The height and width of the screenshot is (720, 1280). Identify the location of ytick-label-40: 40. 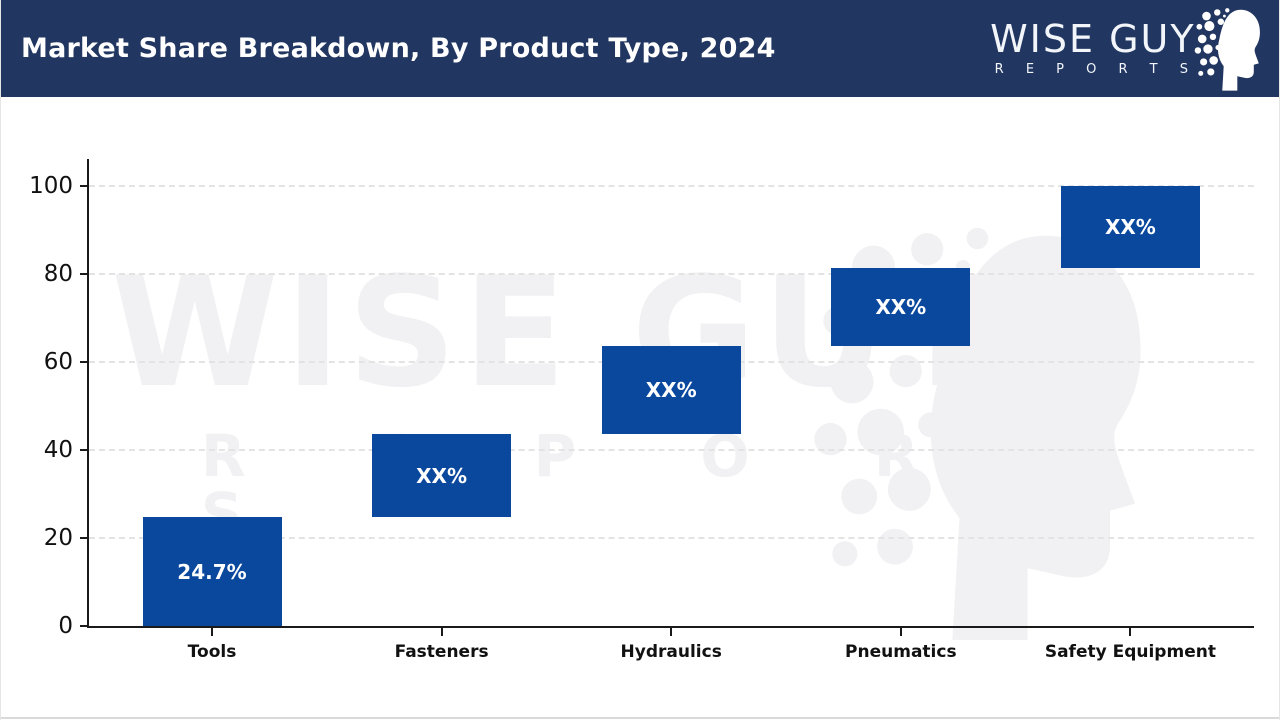
(58, 450).